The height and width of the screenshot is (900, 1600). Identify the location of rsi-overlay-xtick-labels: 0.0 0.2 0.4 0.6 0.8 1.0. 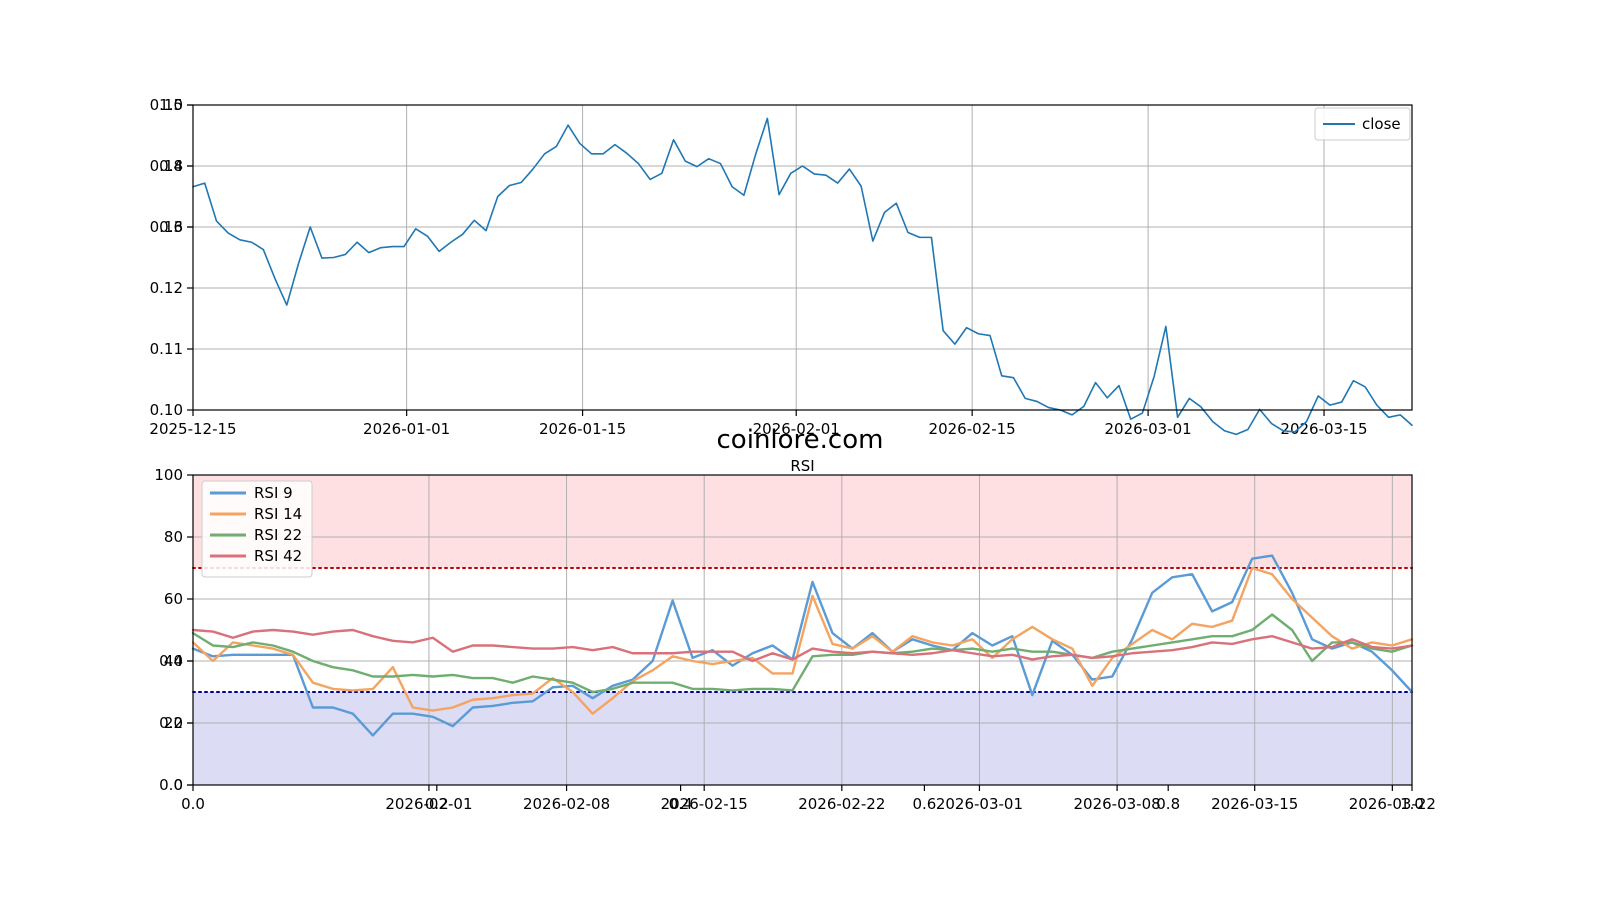
(802, 799).